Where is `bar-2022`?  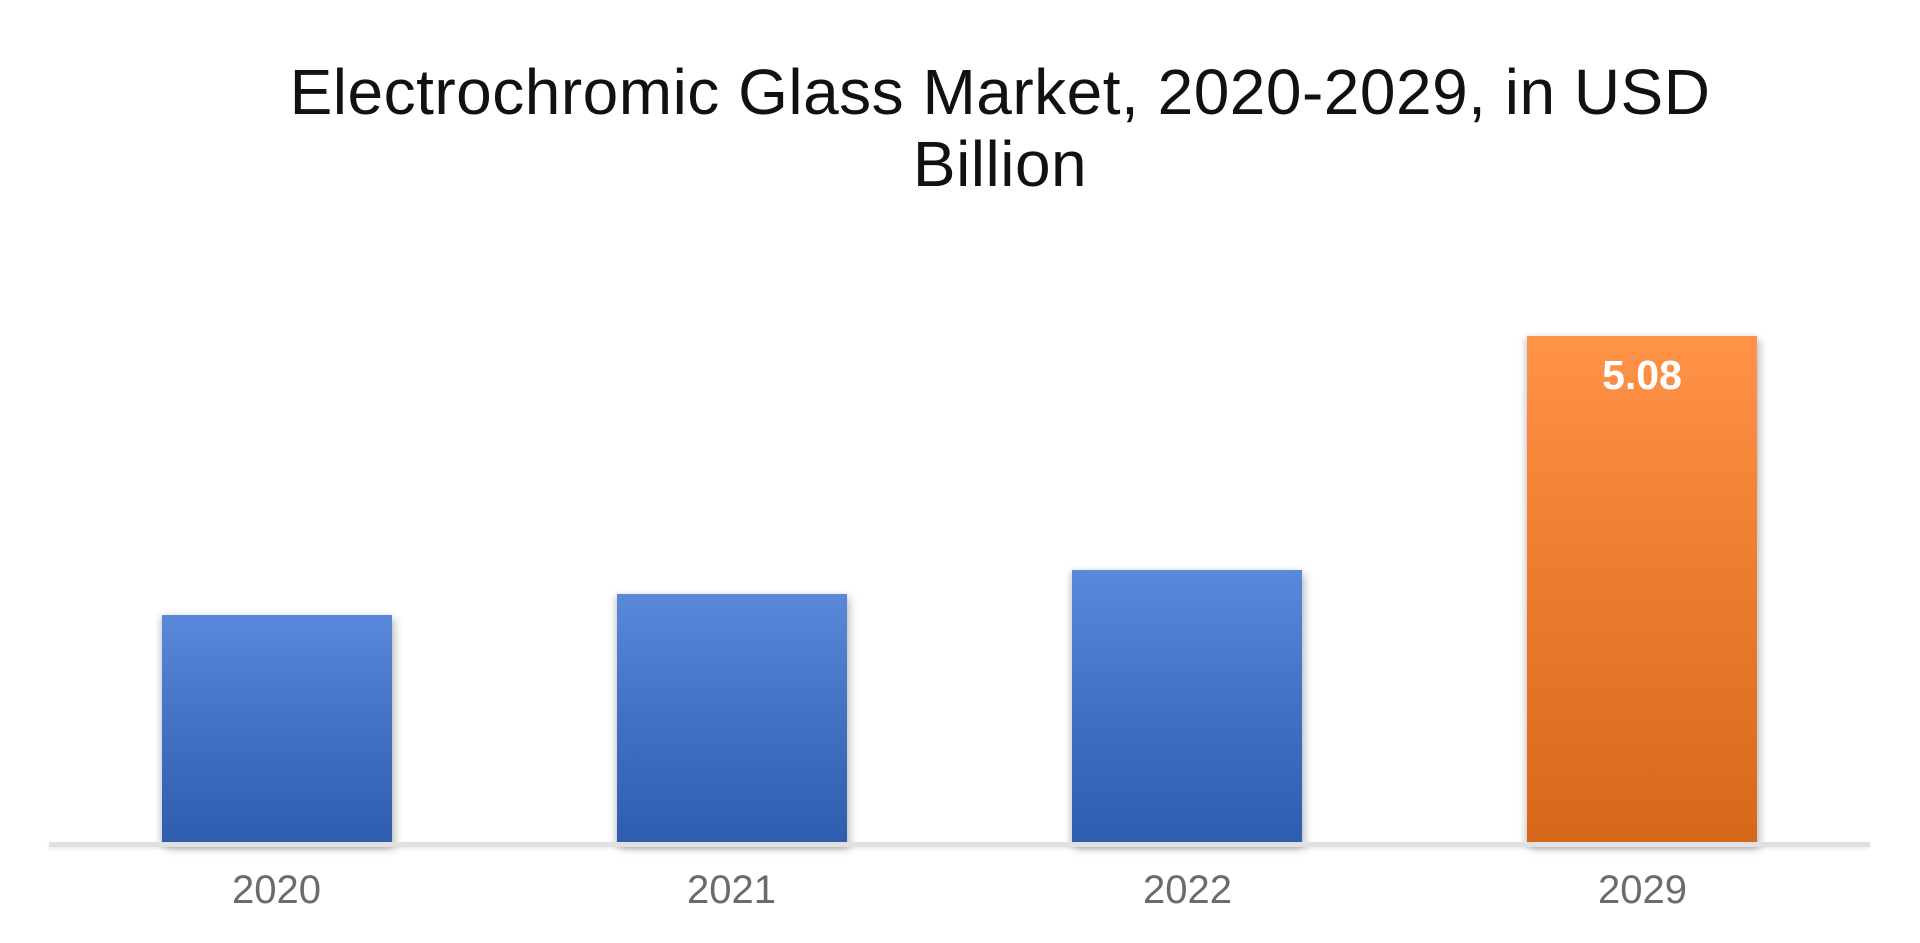 bar-2022 is located at coordinates (1187, 707).